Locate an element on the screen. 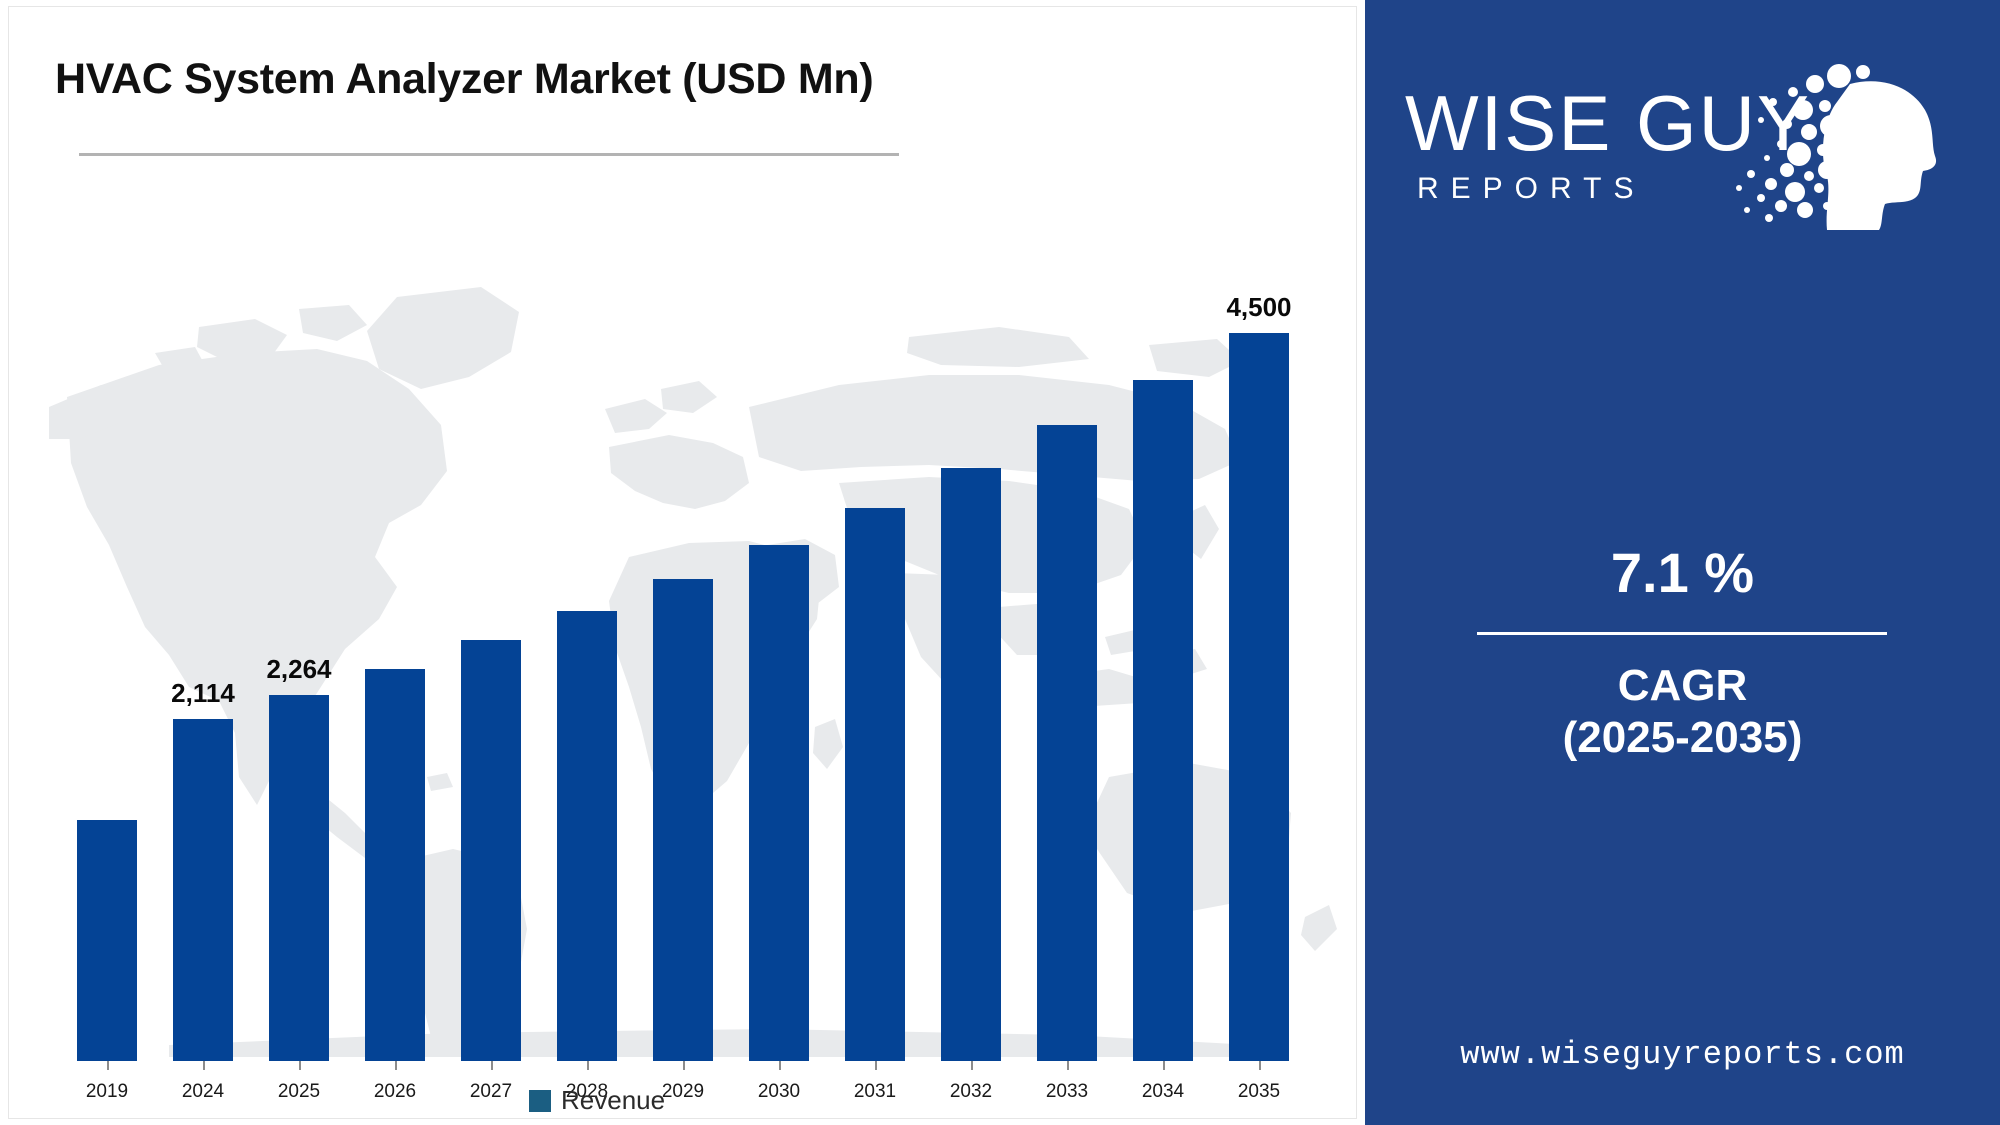  bar-2029 is located at coordinates (683, 820).